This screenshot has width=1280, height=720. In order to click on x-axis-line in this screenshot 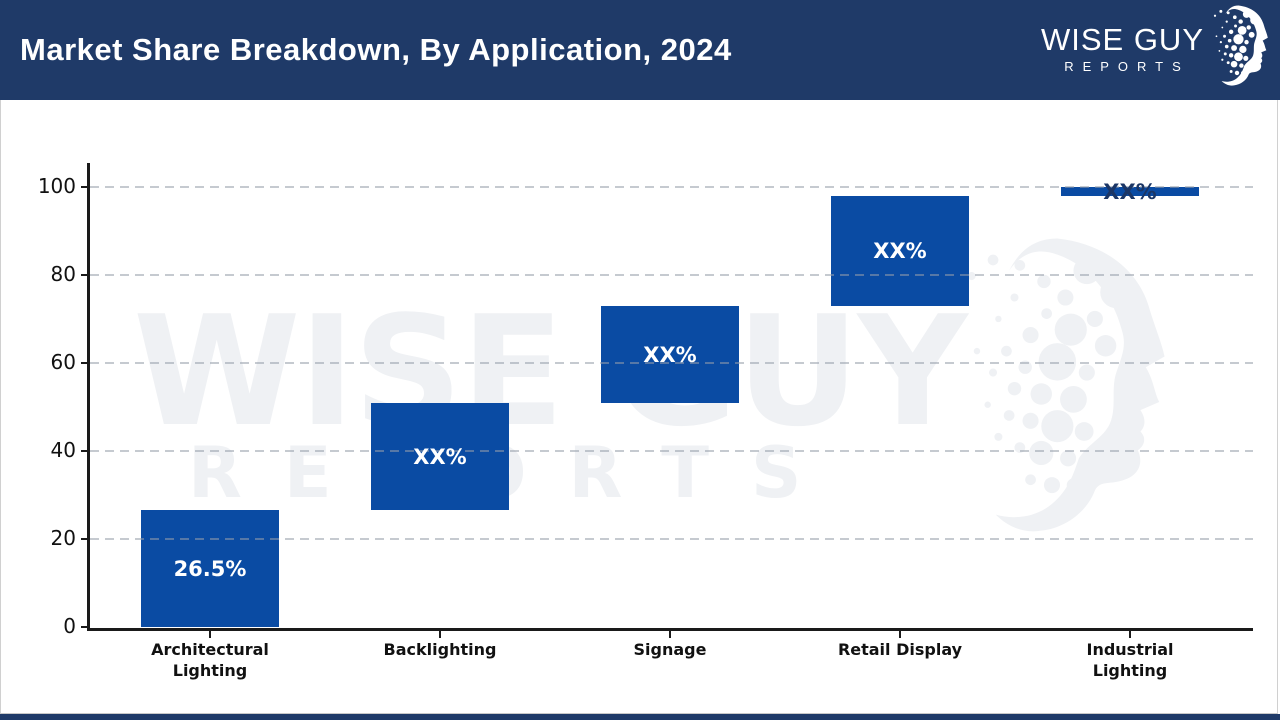, I will do `click(670, 629)`.